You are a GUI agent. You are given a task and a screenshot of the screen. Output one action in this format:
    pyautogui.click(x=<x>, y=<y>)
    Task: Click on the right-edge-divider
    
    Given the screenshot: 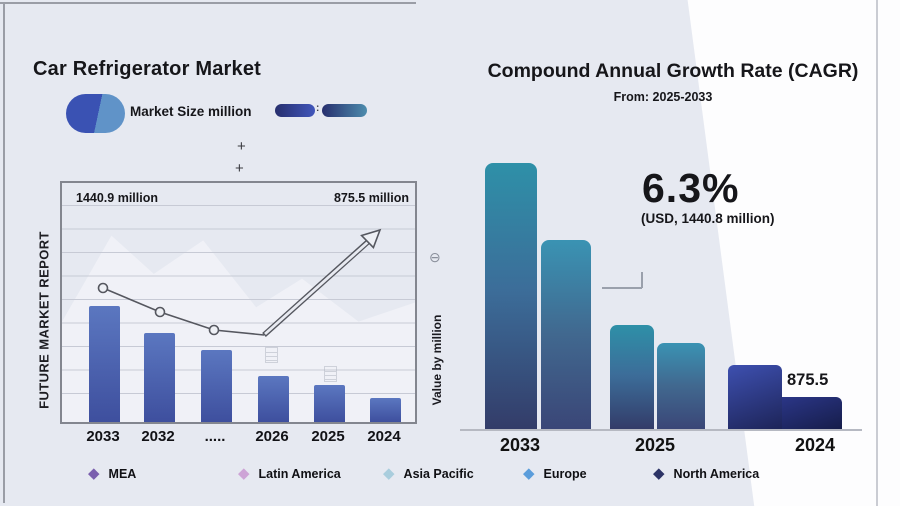 What is the action you would take?
    pyautogui.click(x=877, y=253)
    